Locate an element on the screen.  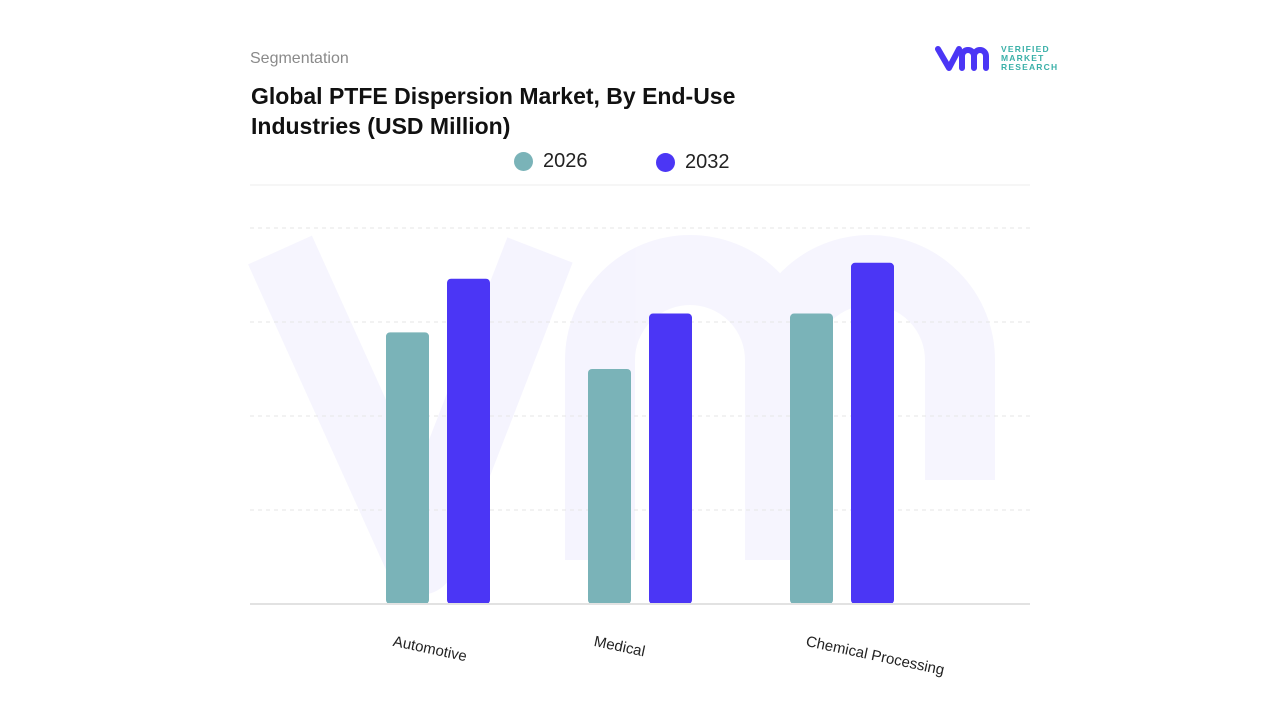
legend-label: 2032 is located at coordinates (707, 162).